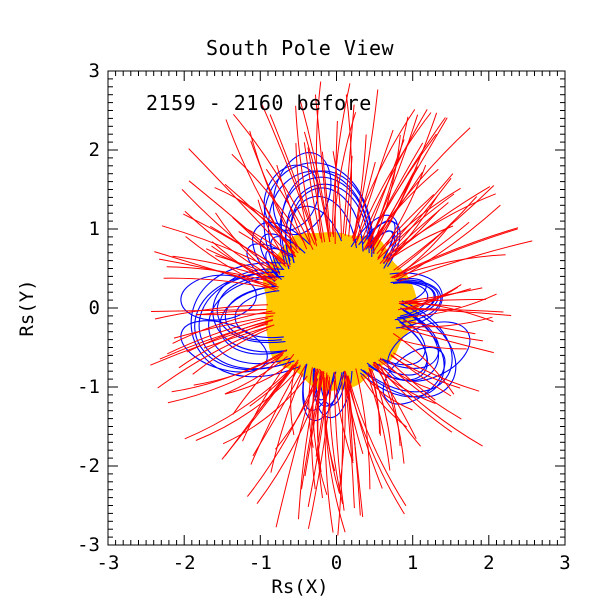 This screenshot has height=600, width=600. I want to click on x-tick-label: -1, so click(260, 563).